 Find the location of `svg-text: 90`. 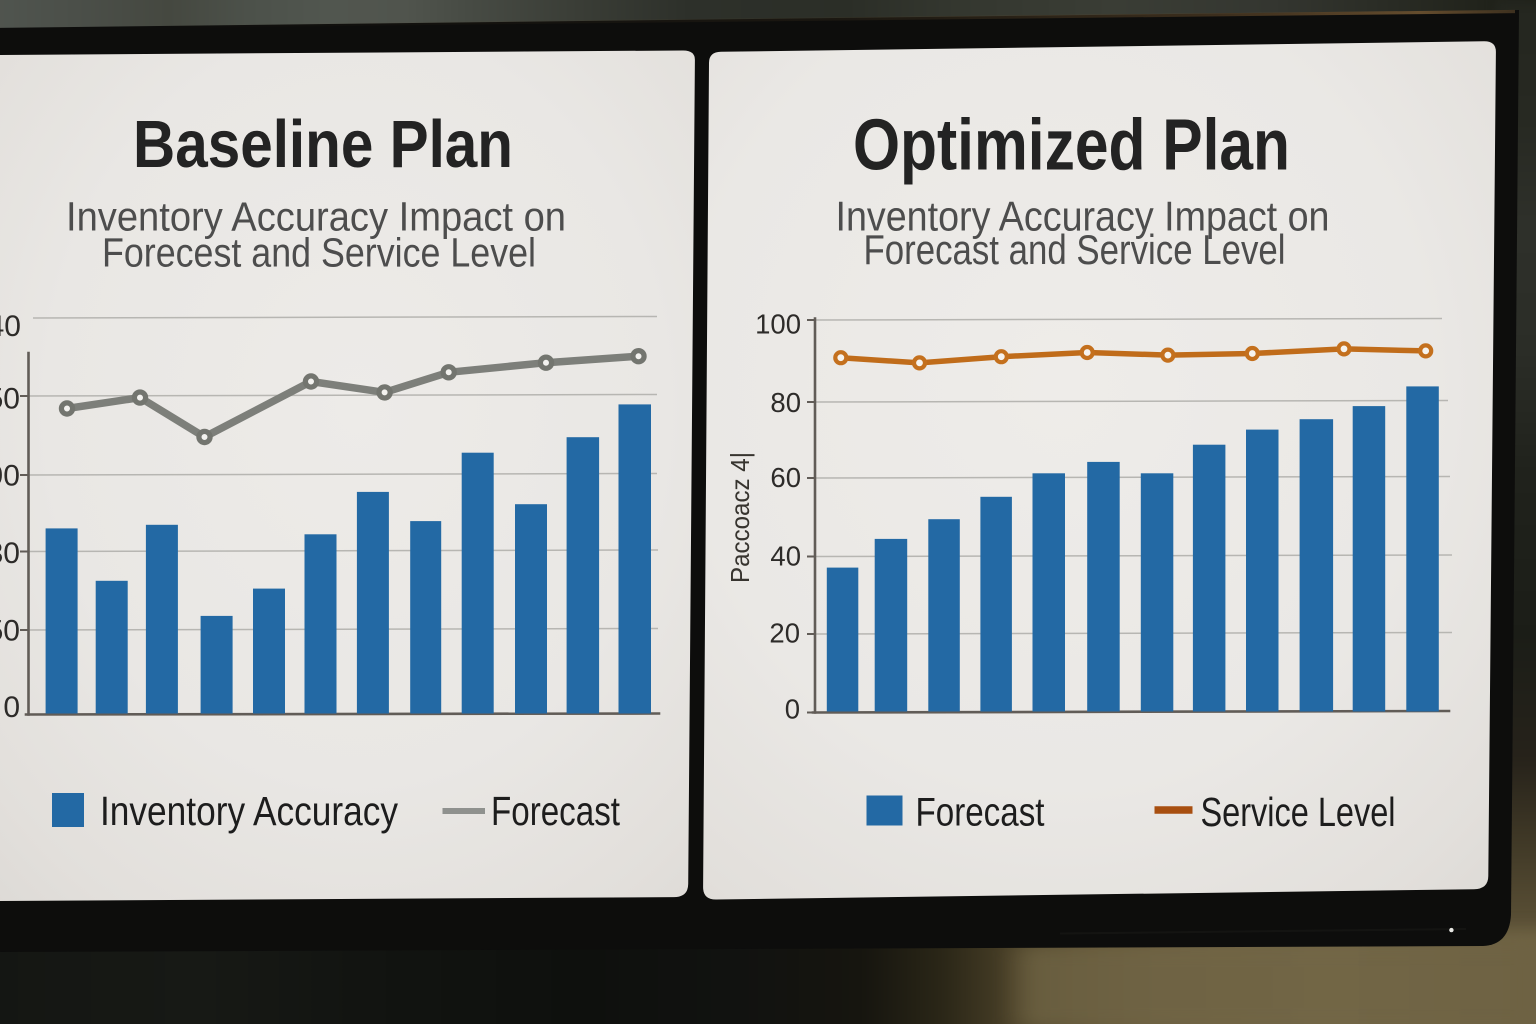

svg-text: 90 is located at coordinates (10, 476).